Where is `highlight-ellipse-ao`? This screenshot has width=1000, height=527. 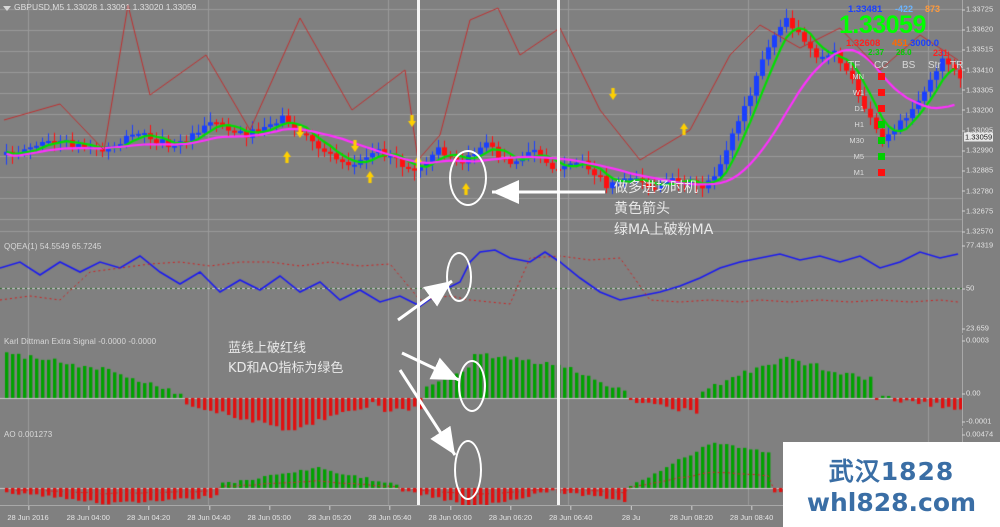
highlight-ellipse-ao is located at coordinates (468, 470).